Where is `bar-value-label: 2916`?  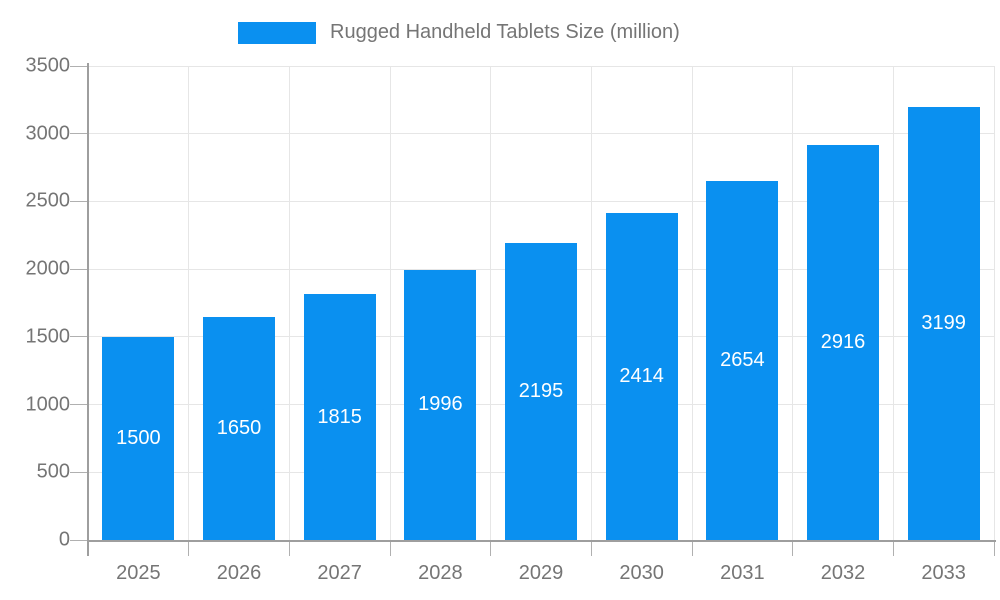 bar-value-label: 2916 is located at coordinates (843, 342).